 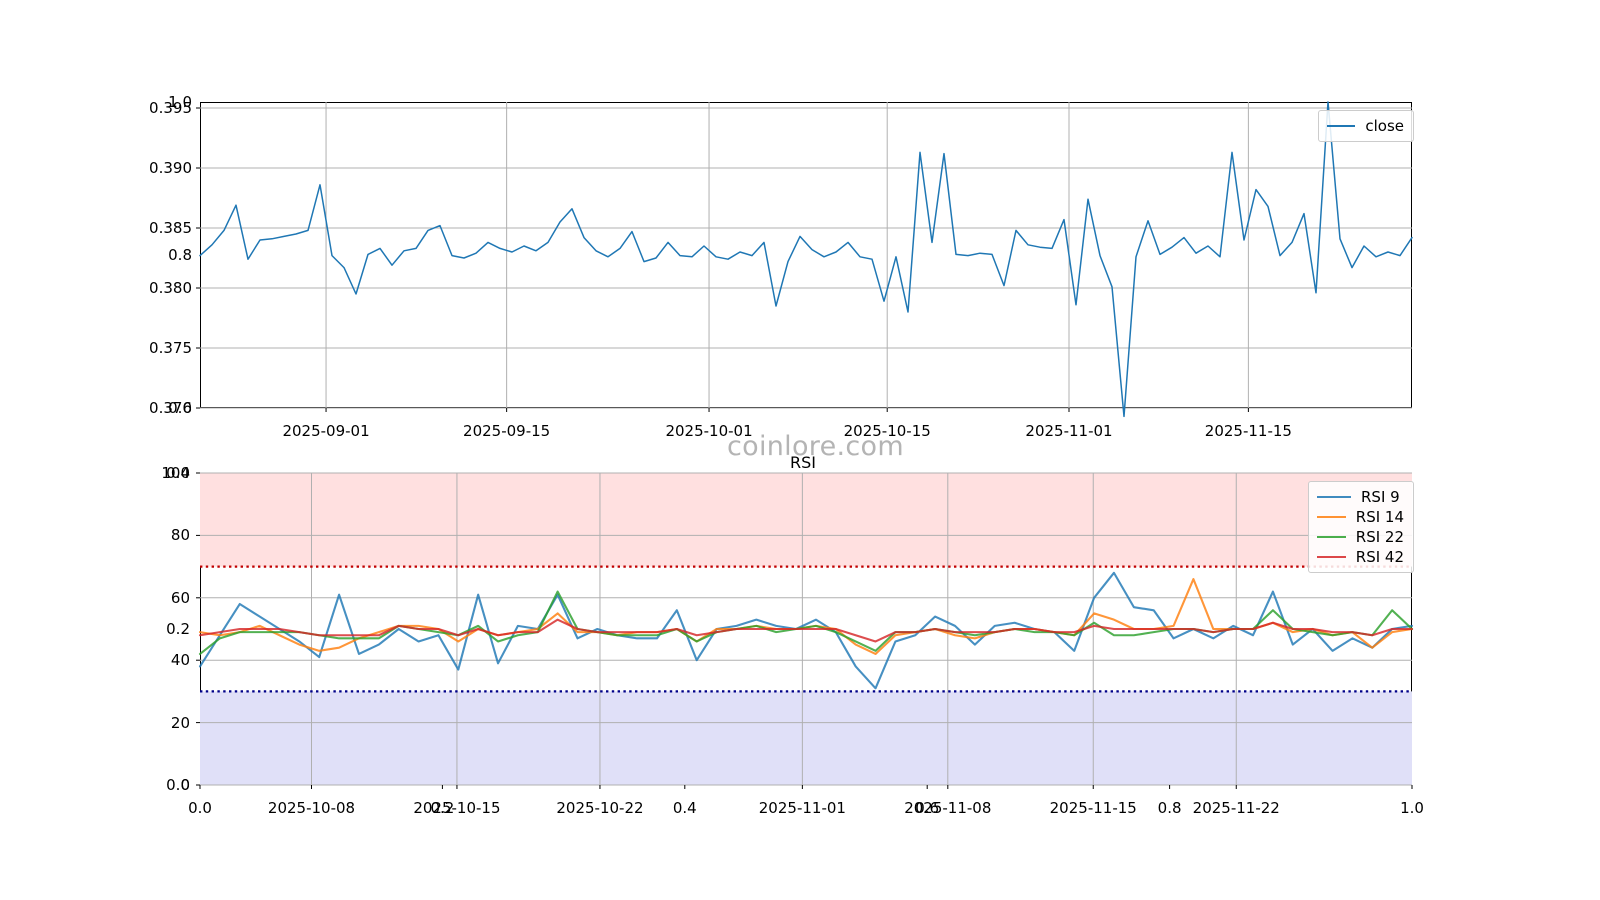 What do you see at coordinates (709, 431) in the screenshot?
I see `price-x-tick: 2025-10-01` at bounding box center [709, 431].